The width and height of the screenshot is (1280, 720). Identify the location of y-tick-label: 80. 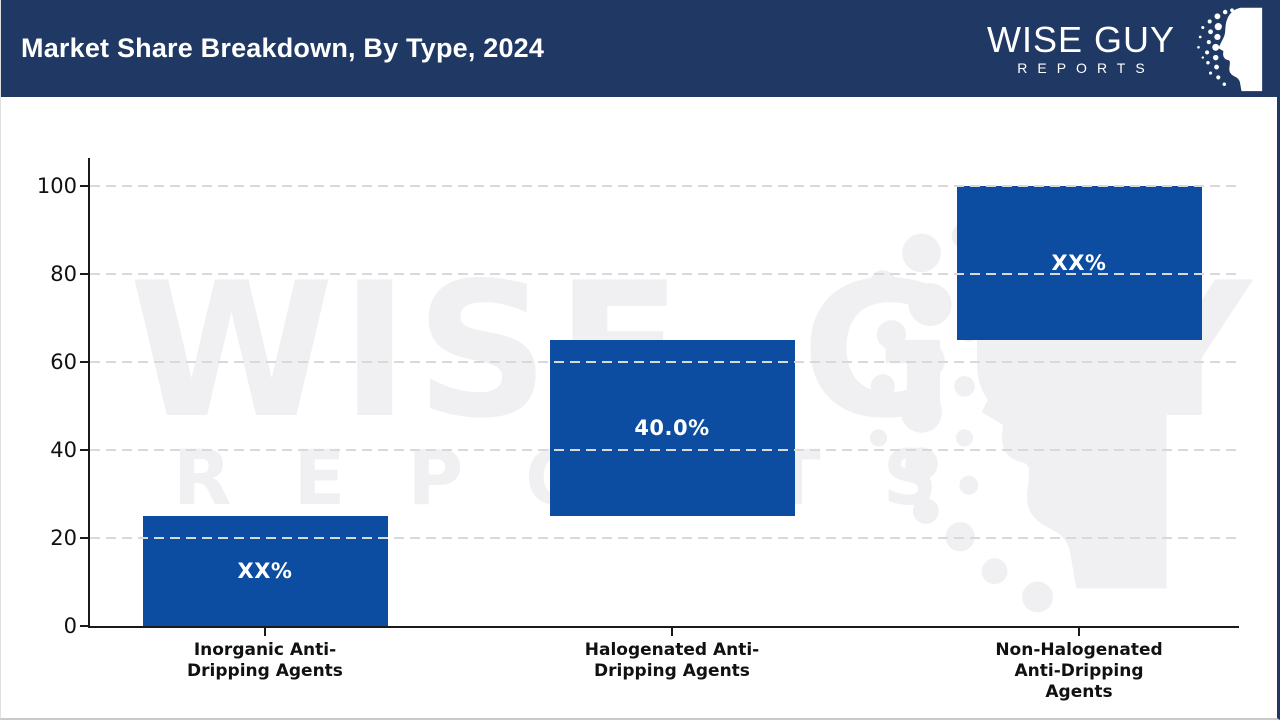
(63, 274).